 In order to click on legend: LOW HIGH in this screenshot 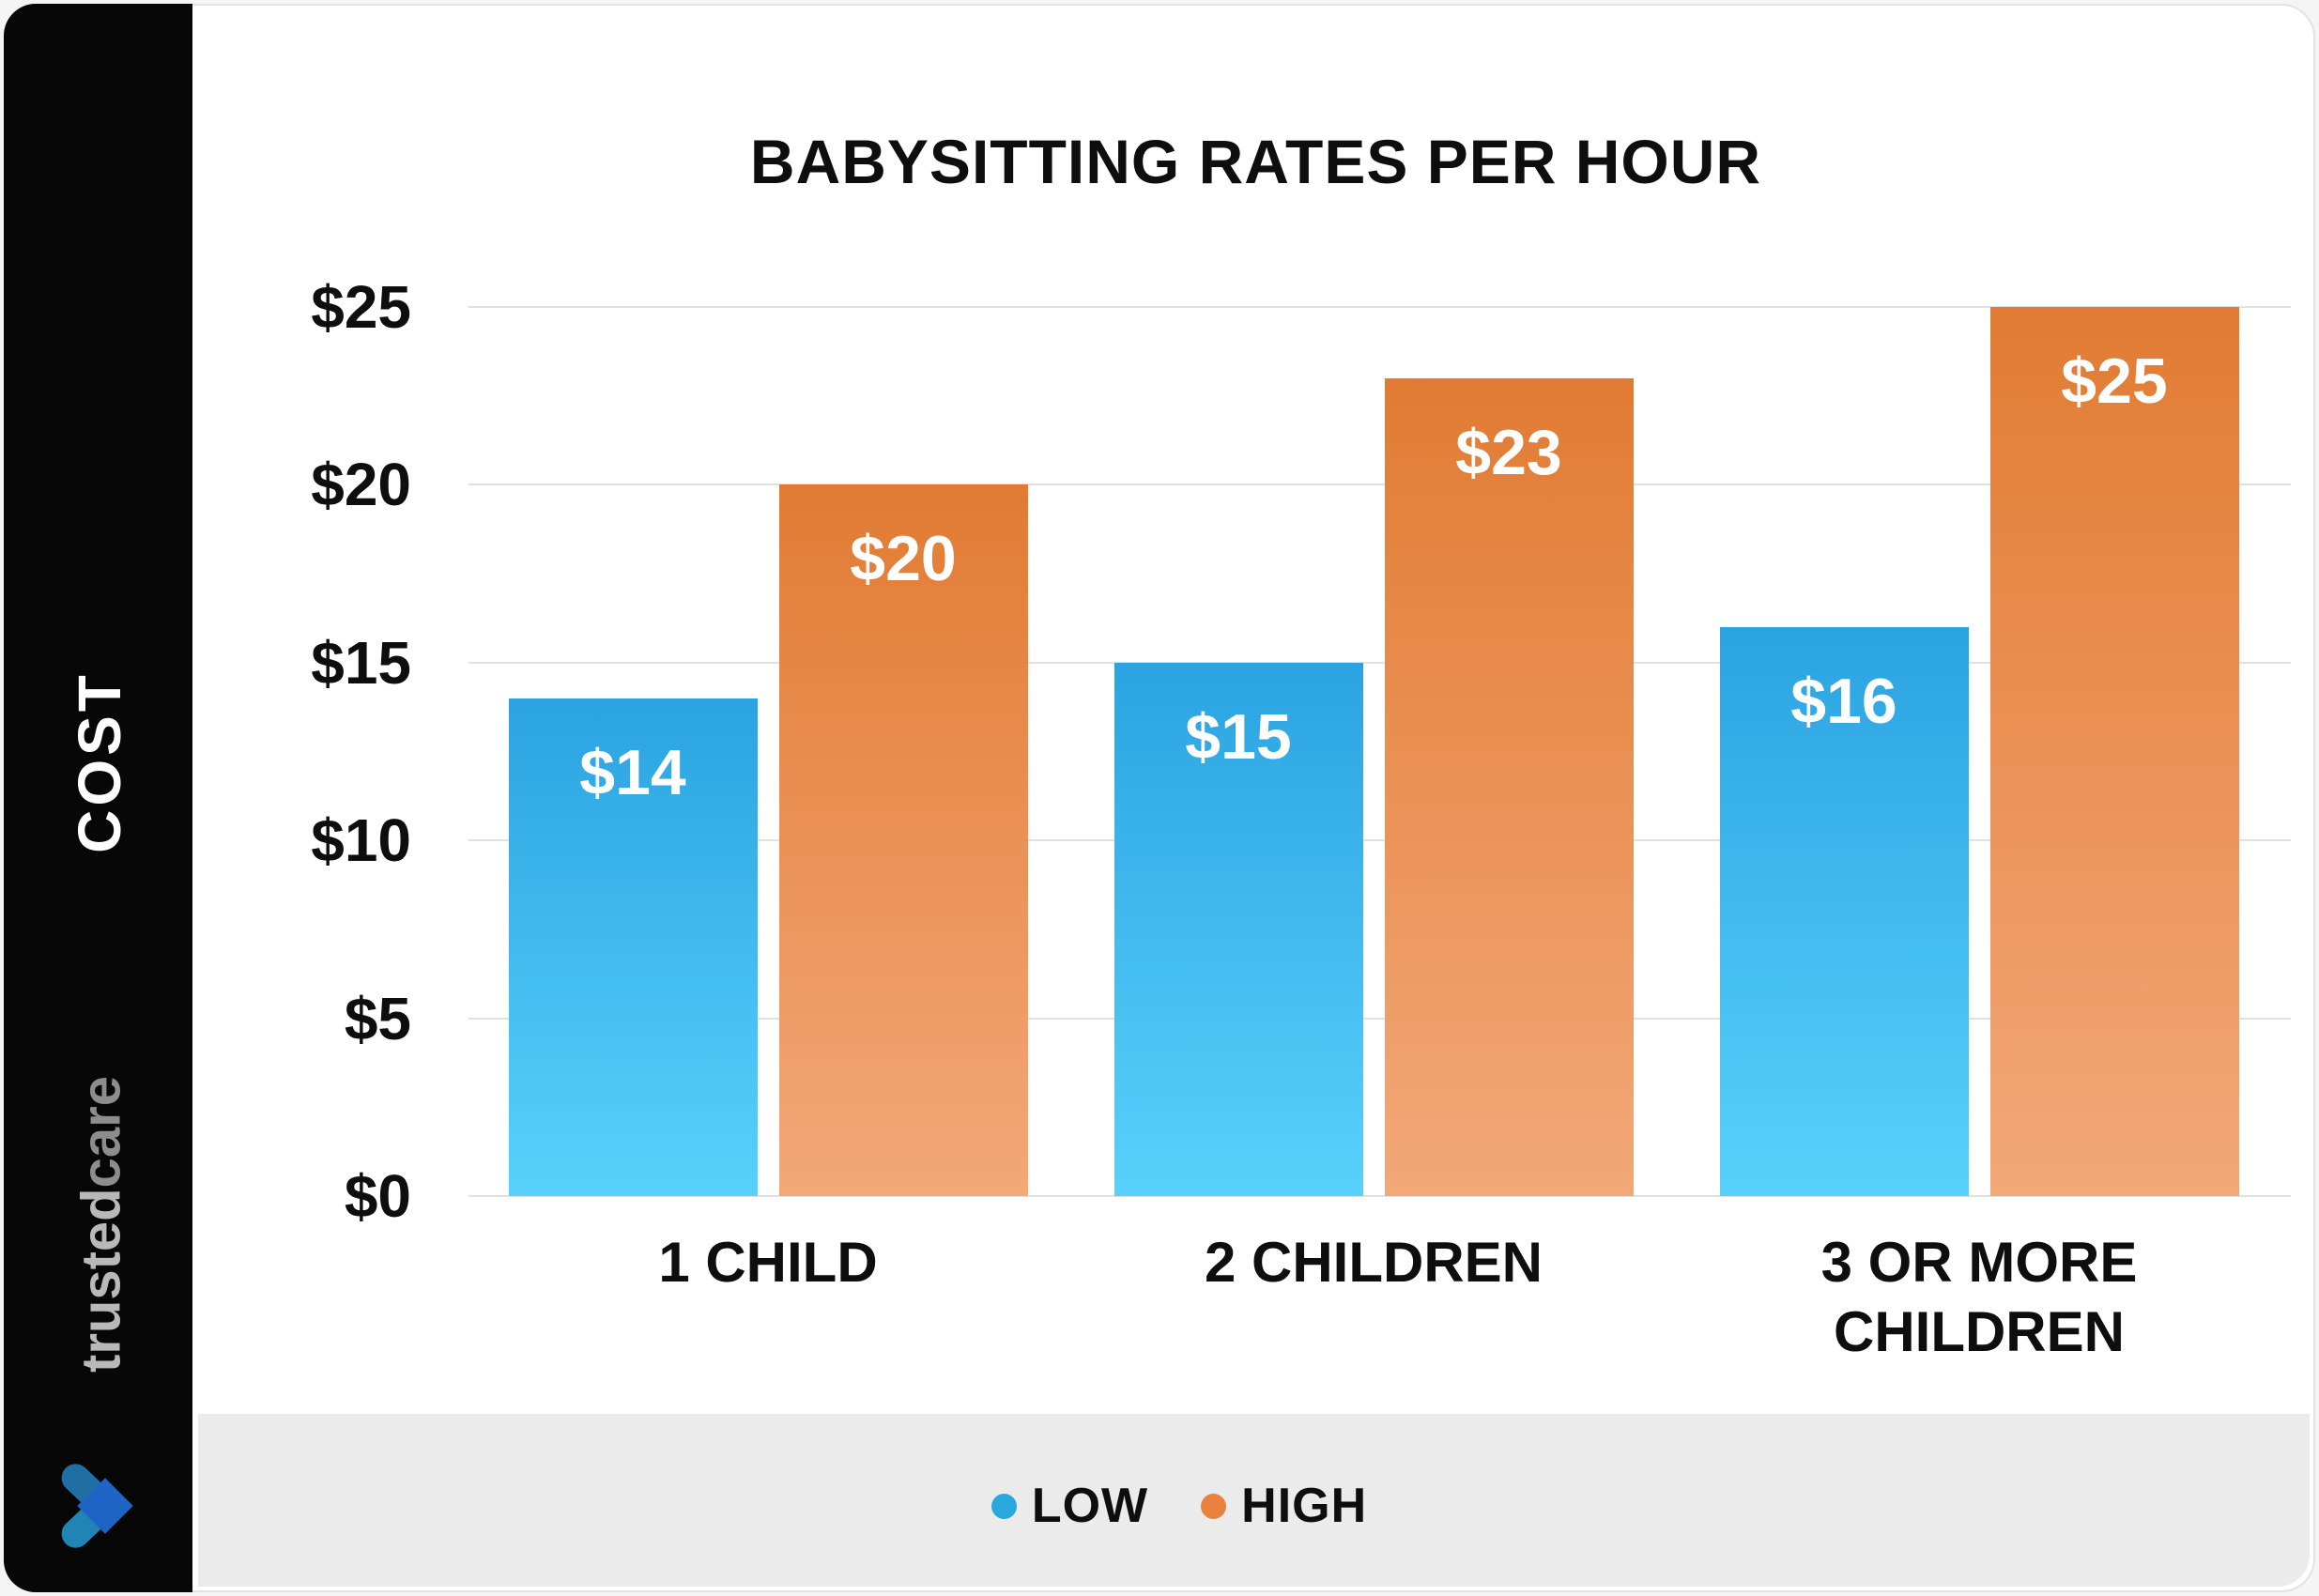, I will do `click(1179, 1506)`.